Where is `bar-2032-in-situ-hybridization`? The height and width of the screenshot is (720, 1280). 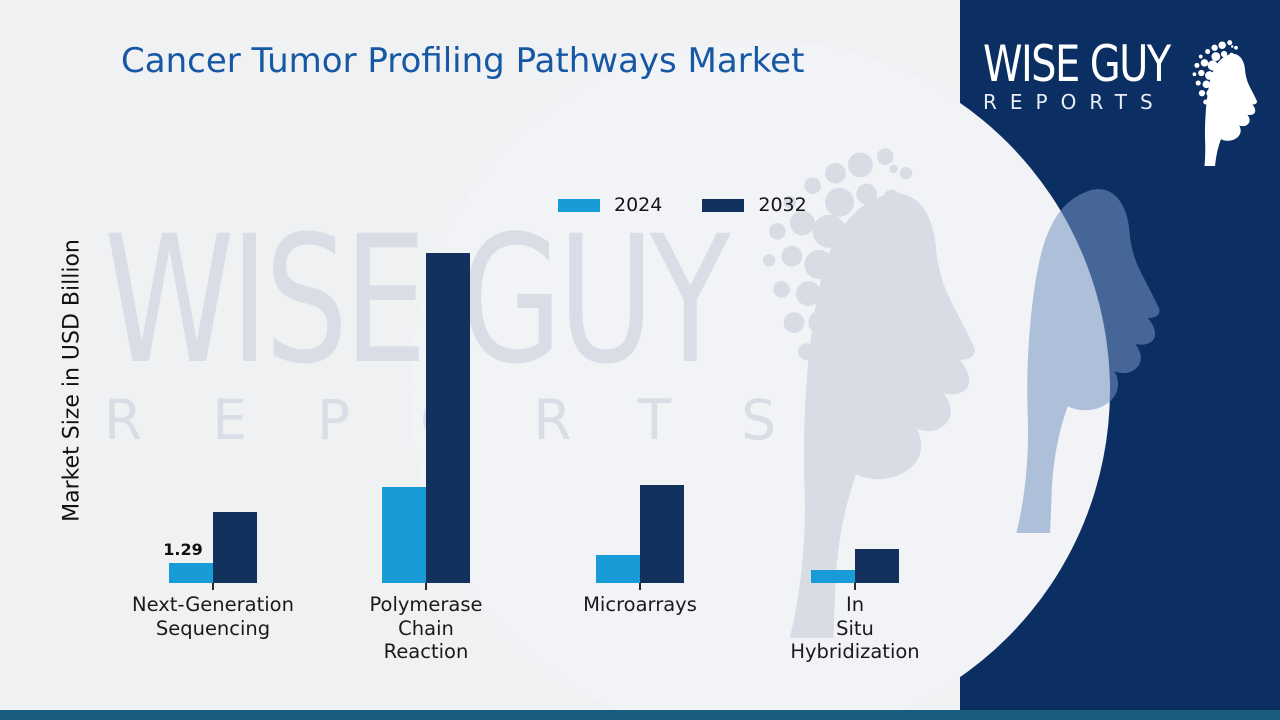
bar-2032-in-situ-hybridization is located at coordinates (877, 566).